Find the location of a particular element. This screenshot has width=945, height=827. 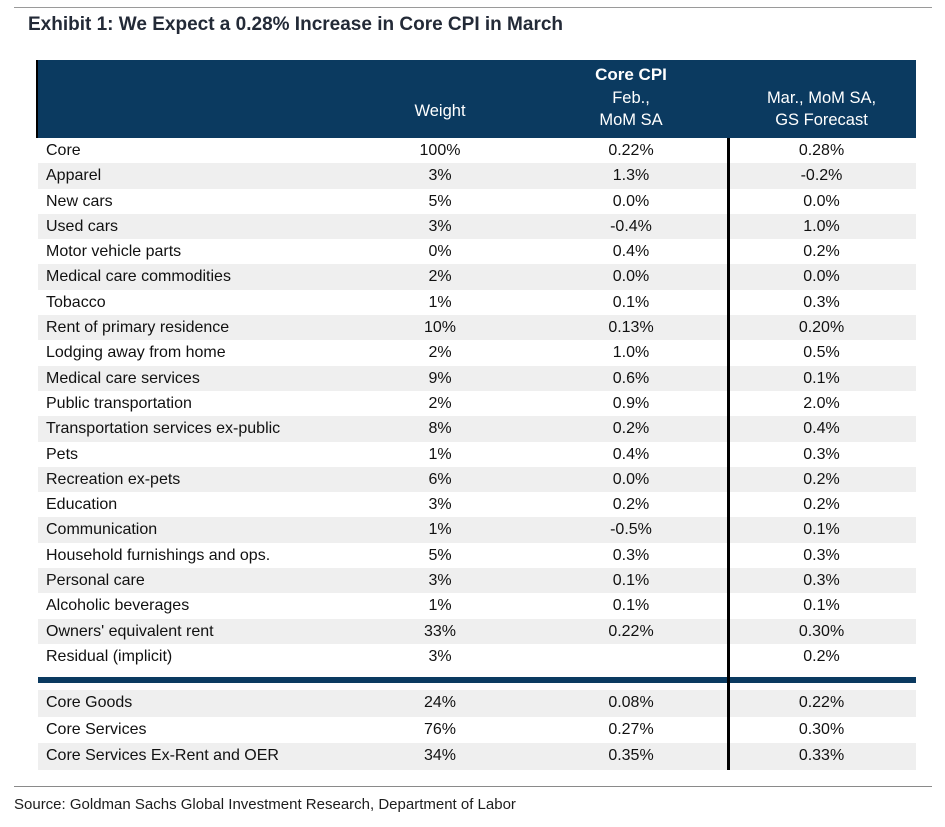

table-row: Tobacco 1% 0.1% 0.3% is located at coordinates (477, 302).